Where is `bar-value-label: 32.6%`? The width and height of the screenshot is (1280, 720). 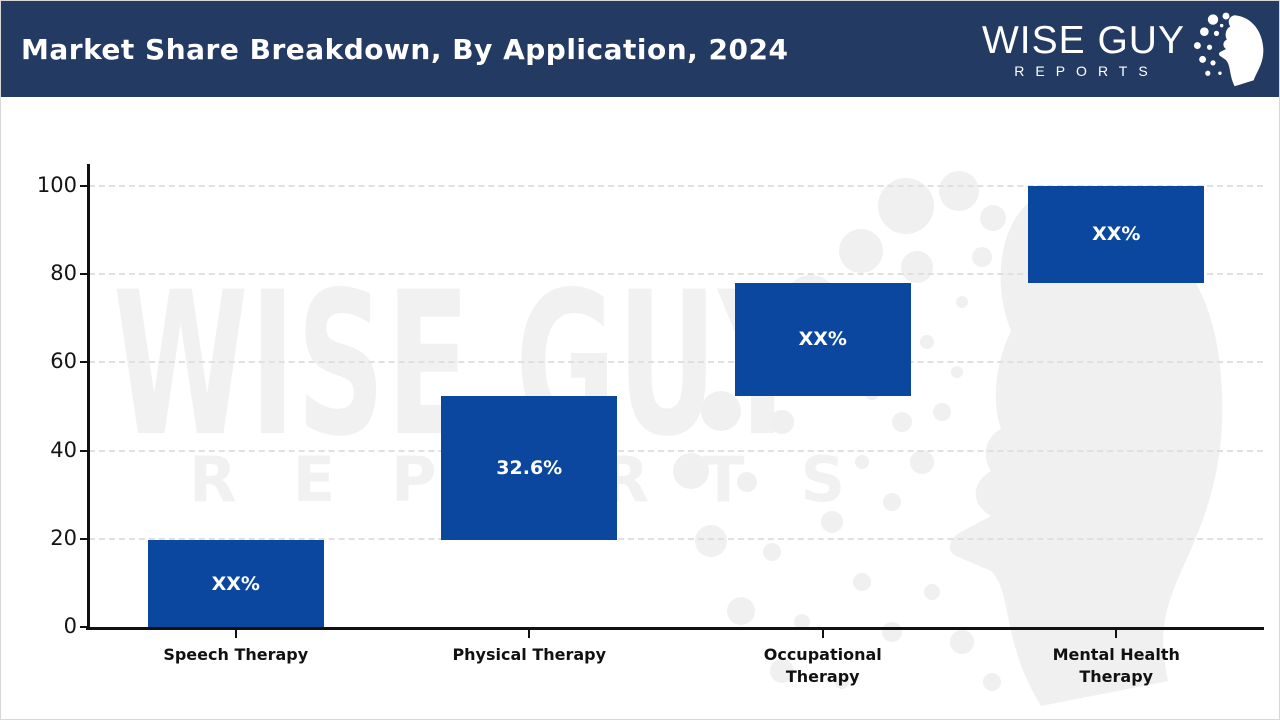 bar-value-label: 32.6% is located at coordinates (529, 468).